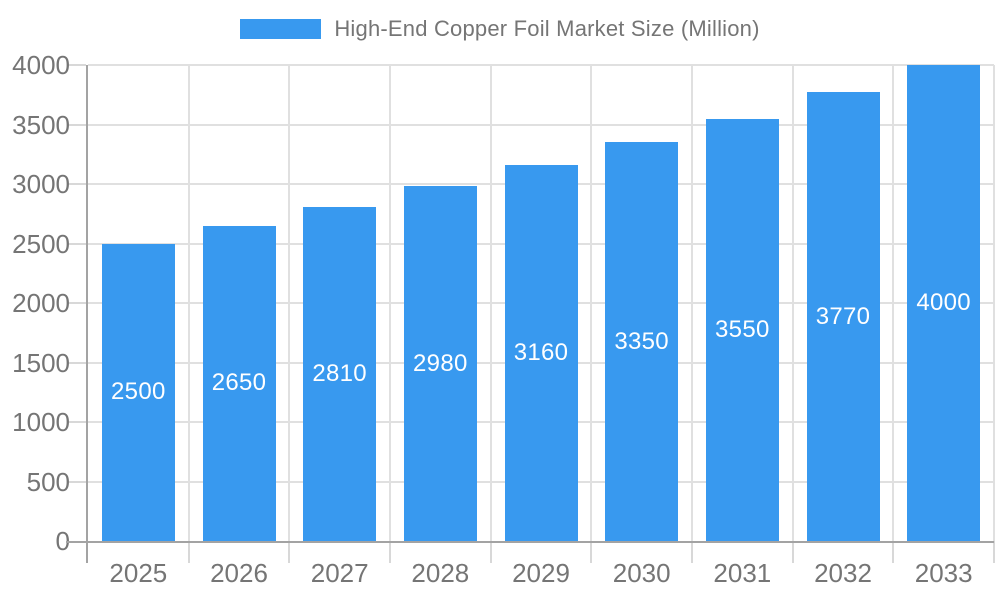 This screenshot has height=600, width=1000. I want to click on bar-value-label: 4000, so click(943, 302).